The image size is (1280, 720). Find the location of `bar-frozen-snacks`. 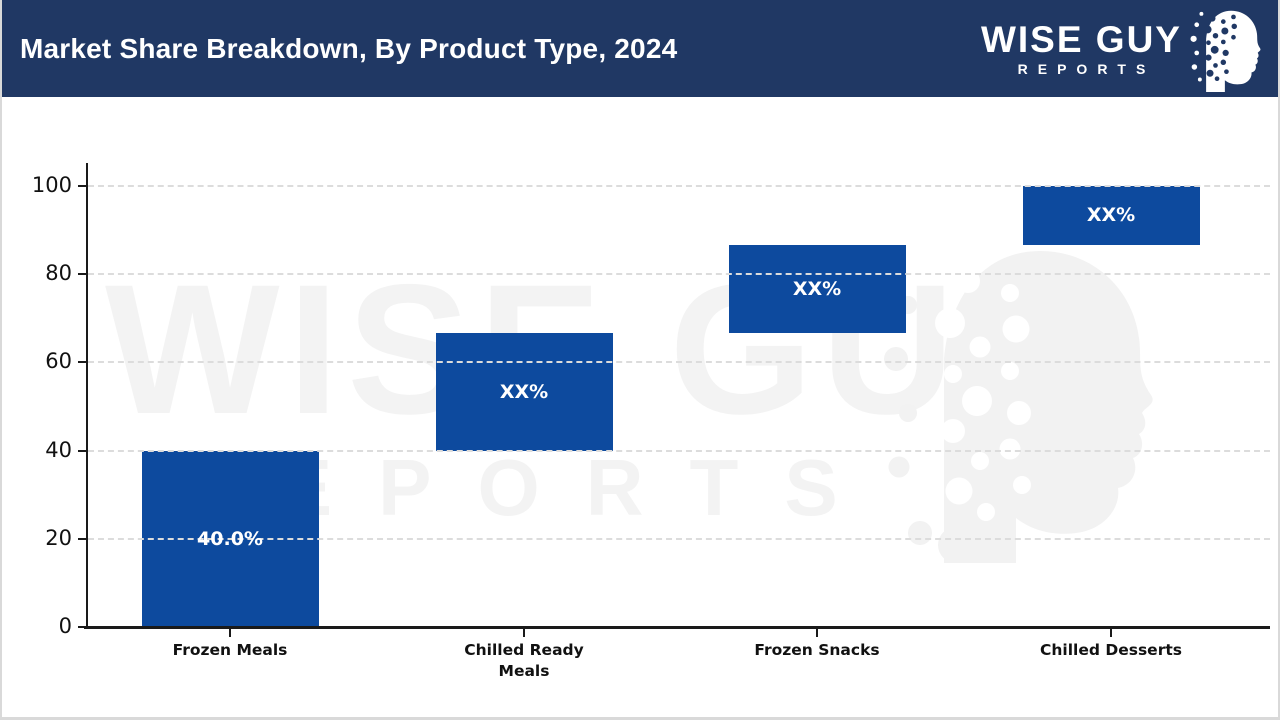

bar-frozen-snacks is located at coordinates (817, 288).